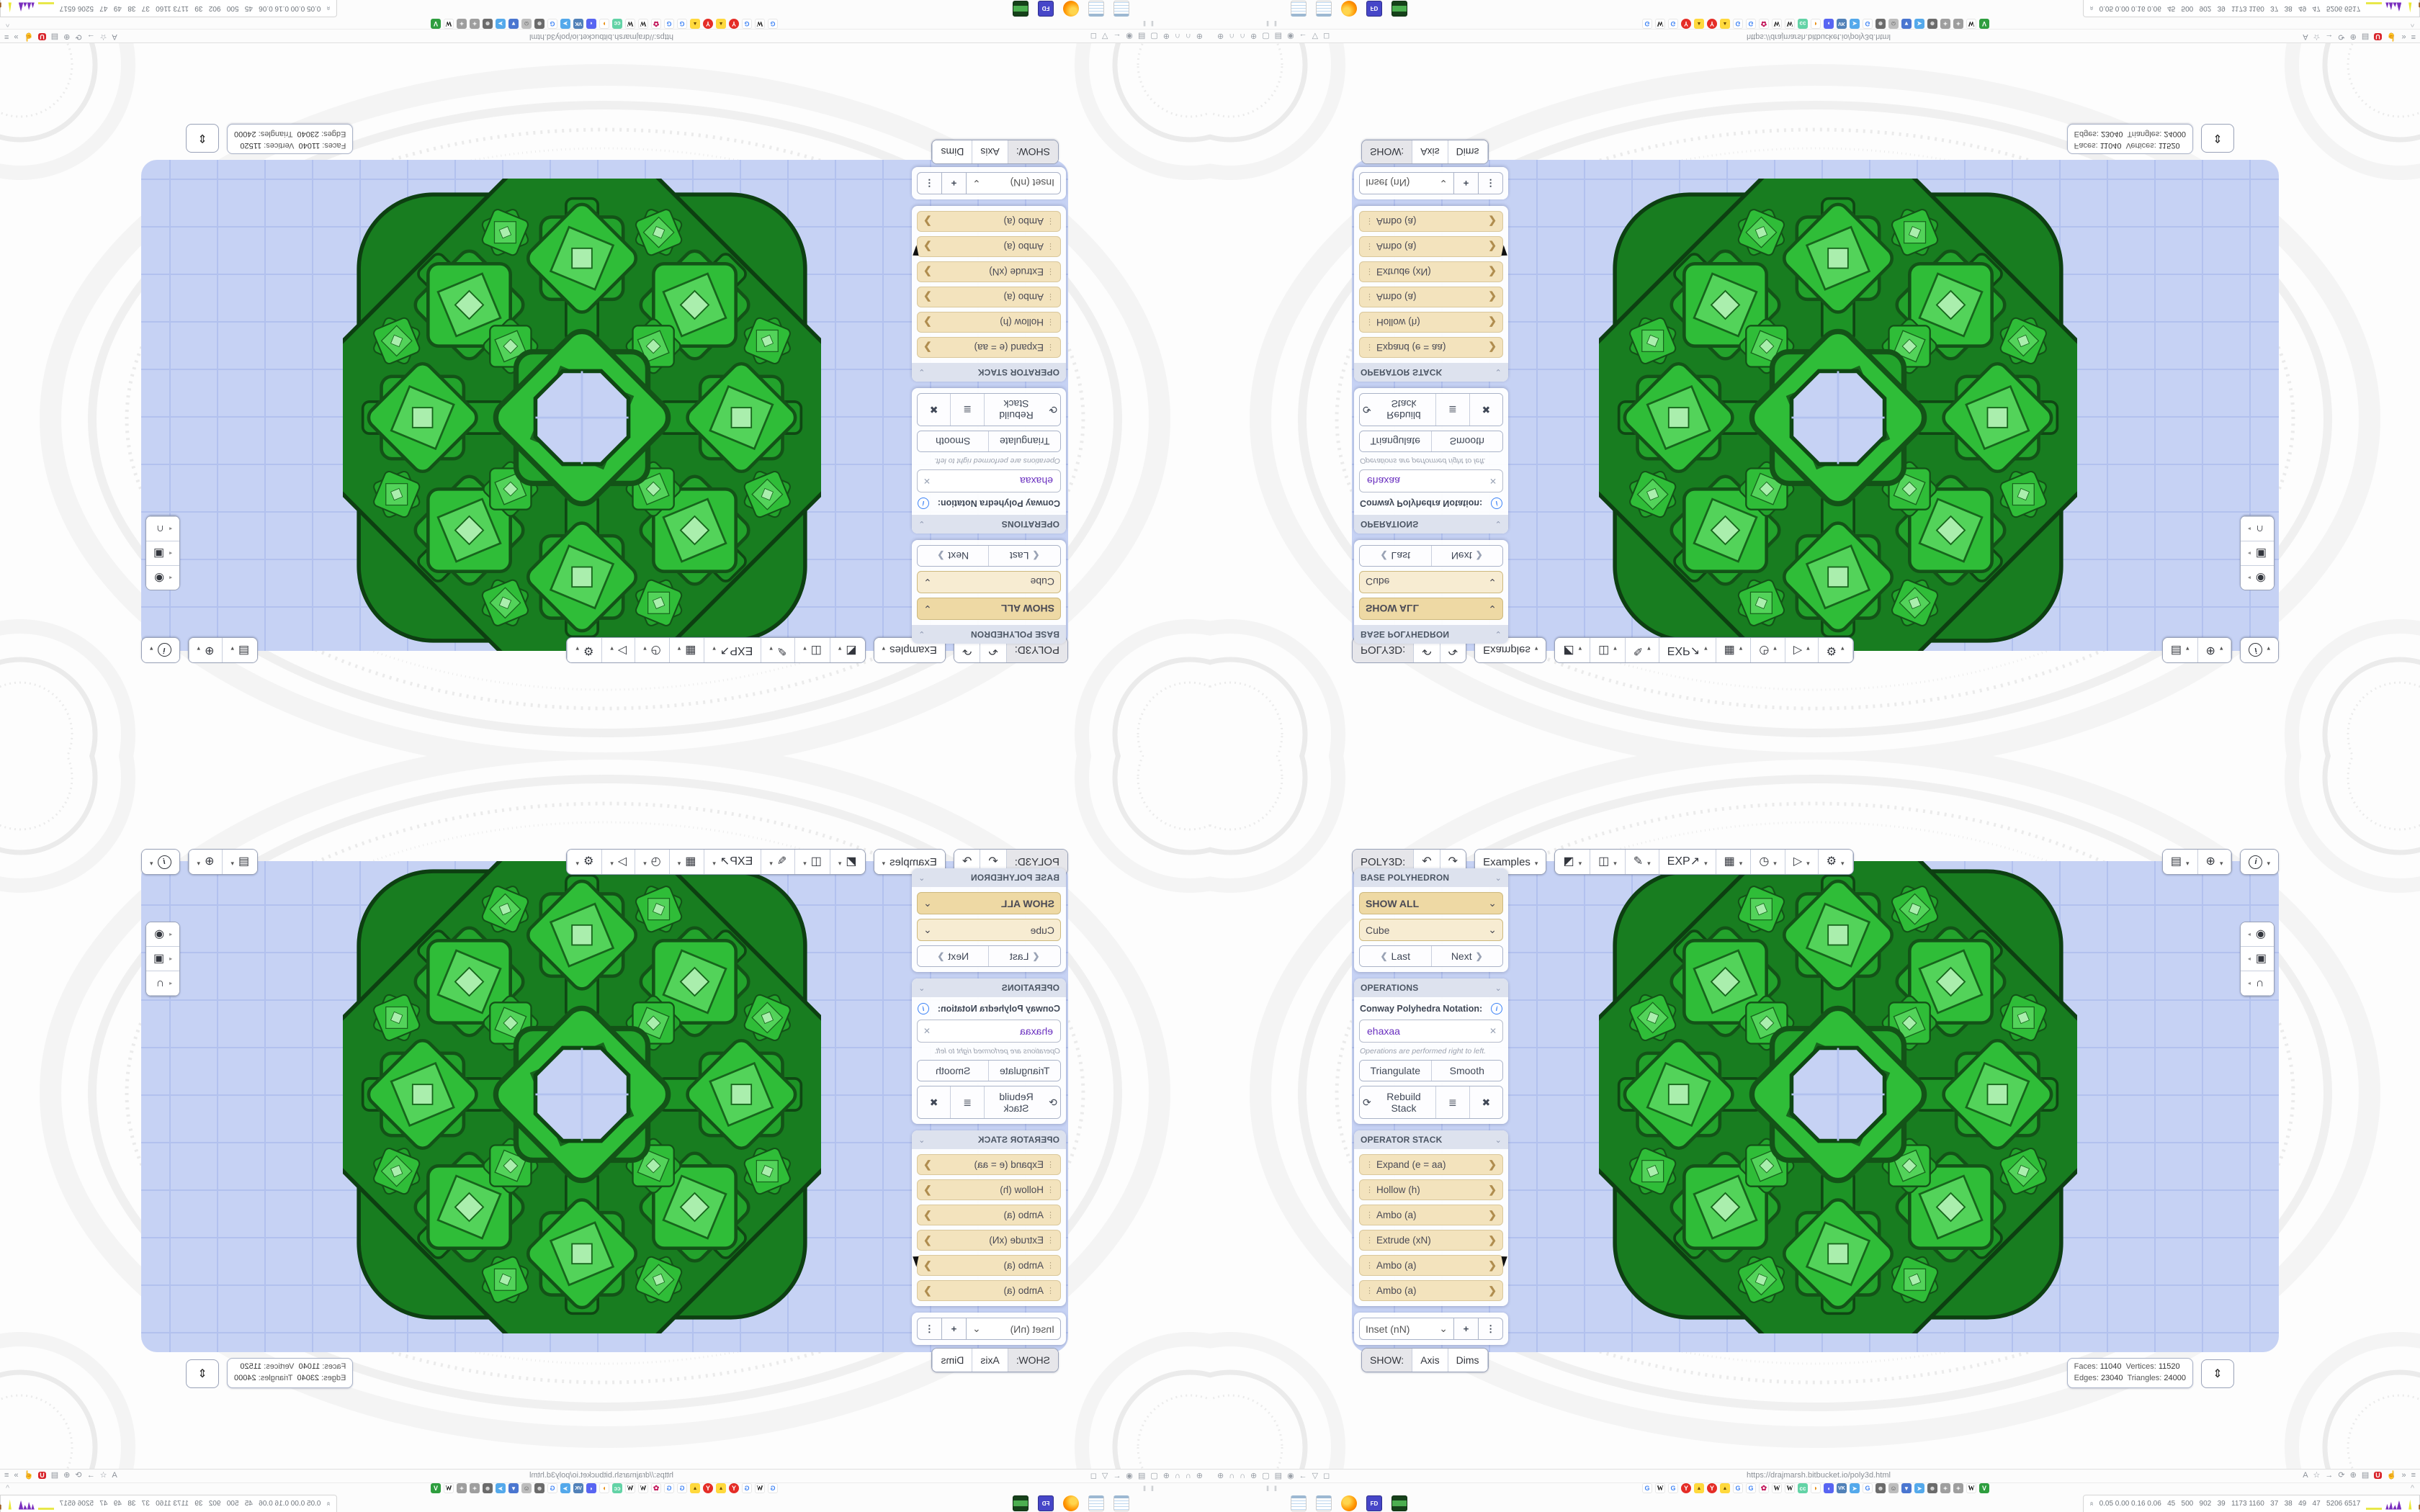 Image resolution: width=2420 pixels, height=1512 pixels. What do you see at coordinates (1431, 271) in the screenshot?
I see `operator-row: ⋮ Extrude (xN) ❯` at bounding box center [1431, 271].